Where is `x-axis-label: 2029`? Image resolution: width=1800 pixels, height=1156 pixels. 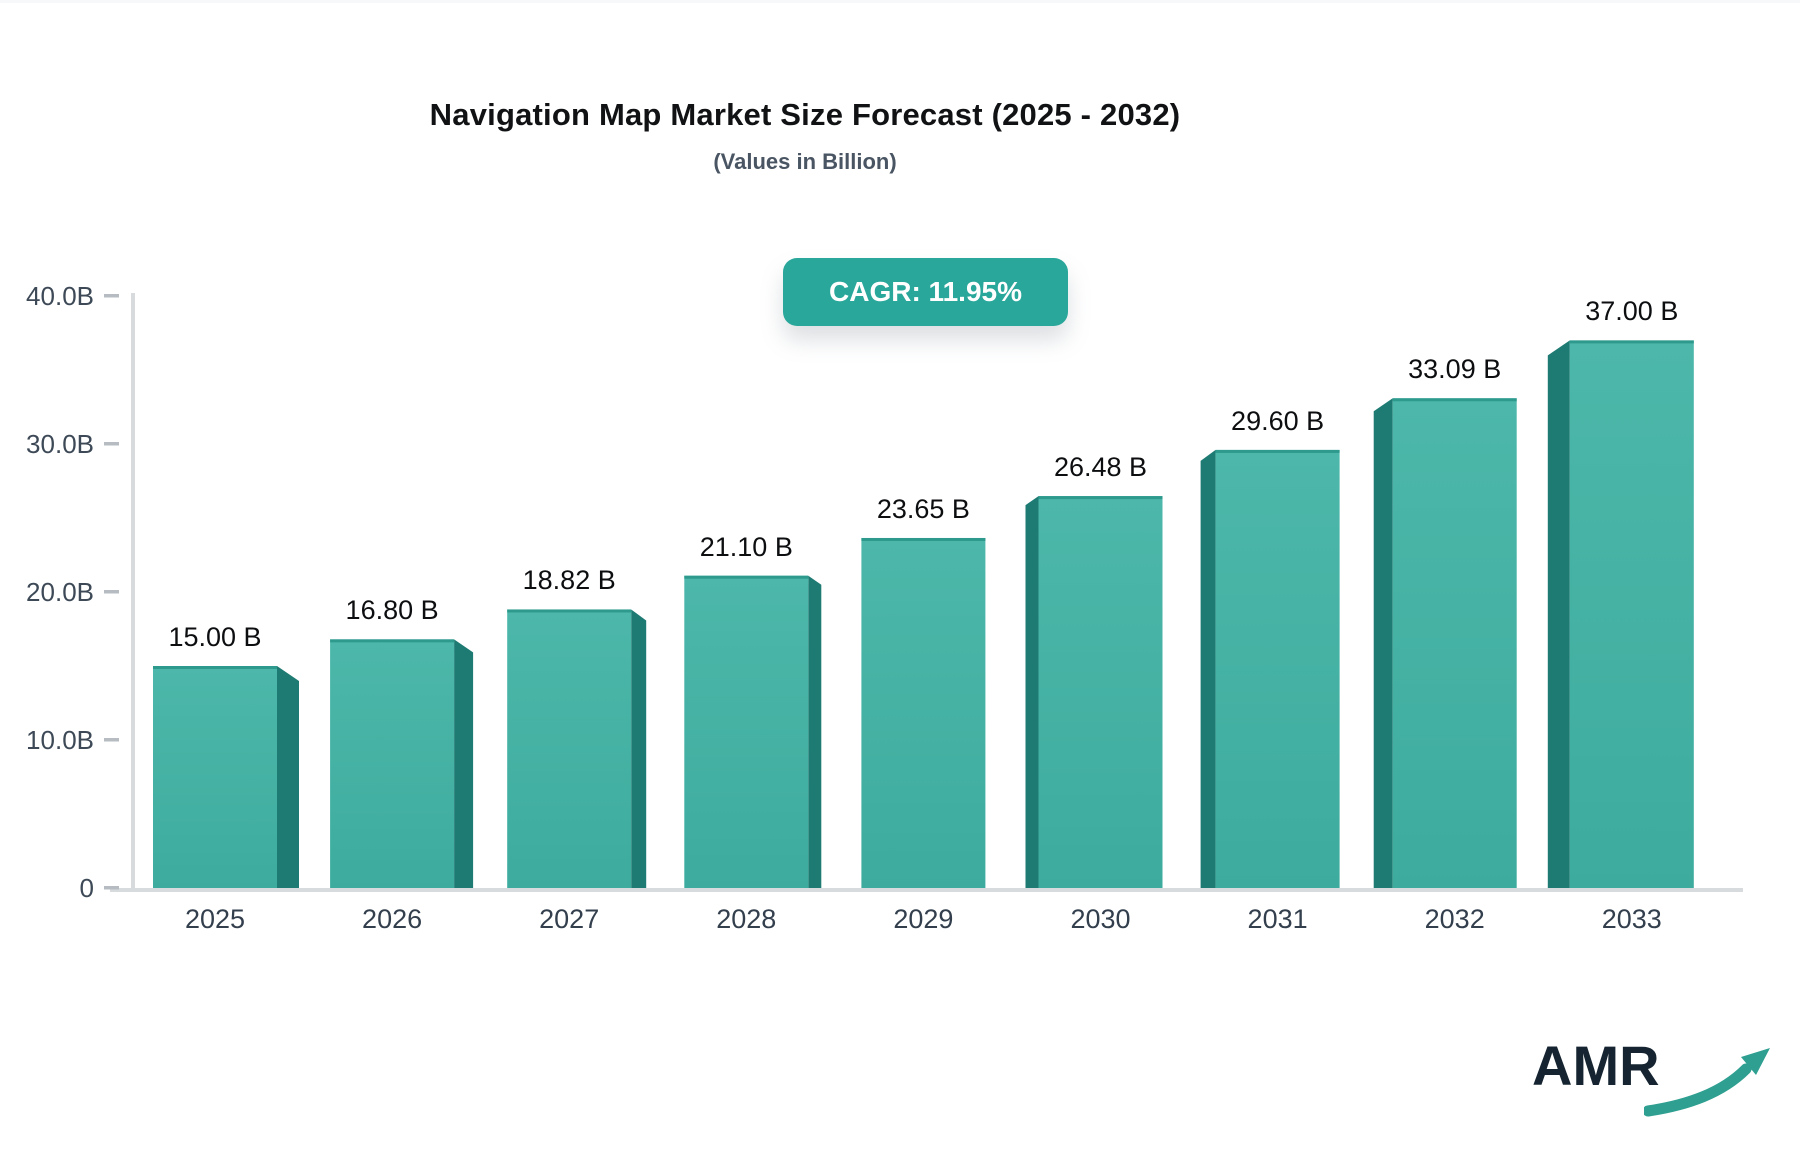 x-axis-label: 2029 is located at coordinates (923, 919).